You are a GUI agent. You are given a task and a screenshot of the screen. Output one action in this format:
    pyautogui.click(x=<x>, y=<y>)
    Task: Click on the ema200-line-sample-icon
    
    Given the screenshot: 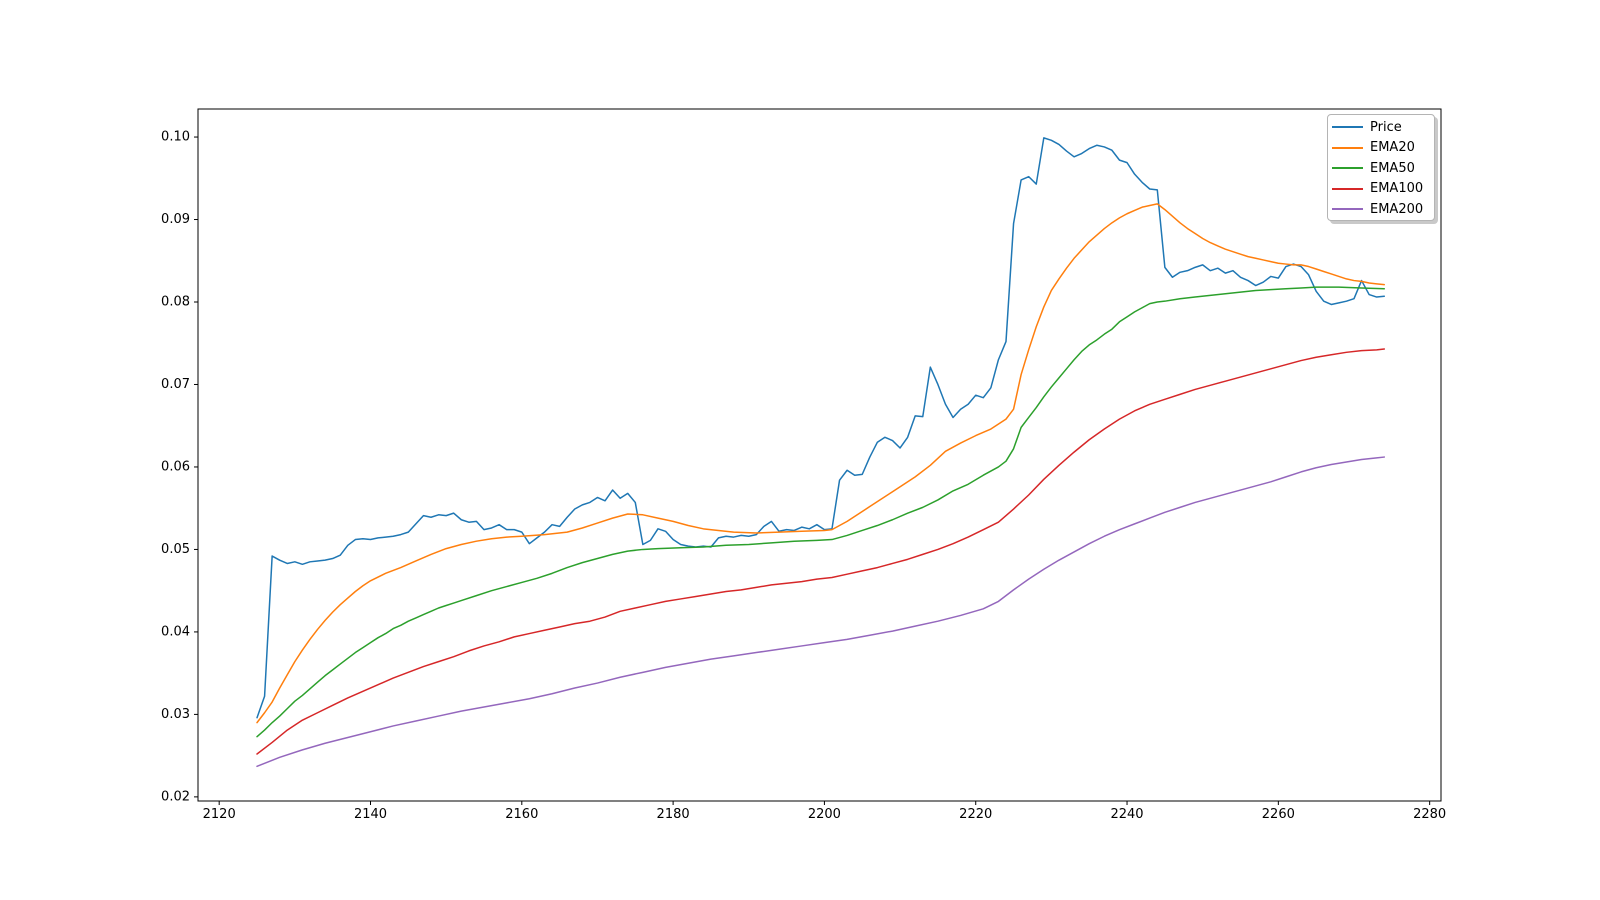 What is the action you would take?
    pyautogui.click(x=1347, y=209)
    